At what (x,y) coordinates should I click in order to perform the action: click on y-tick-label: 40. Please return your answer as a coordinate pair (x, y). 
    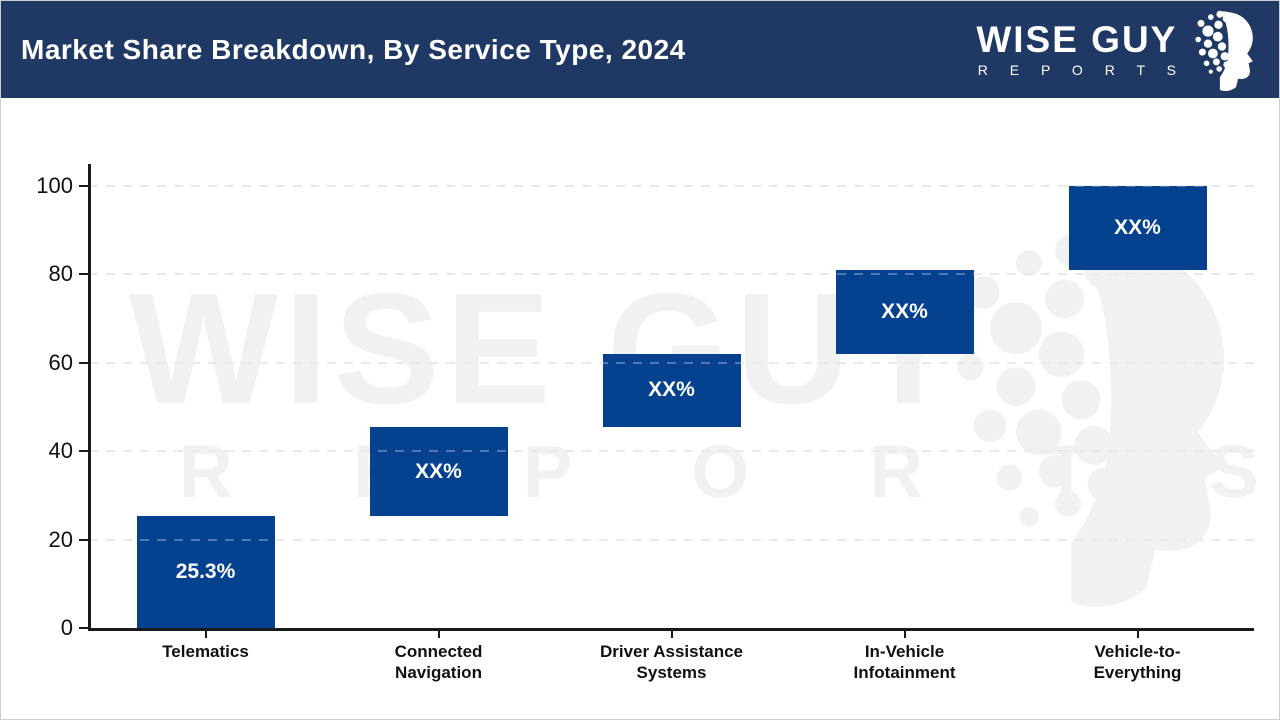
    Looking at the image, I should click on (60, 451).